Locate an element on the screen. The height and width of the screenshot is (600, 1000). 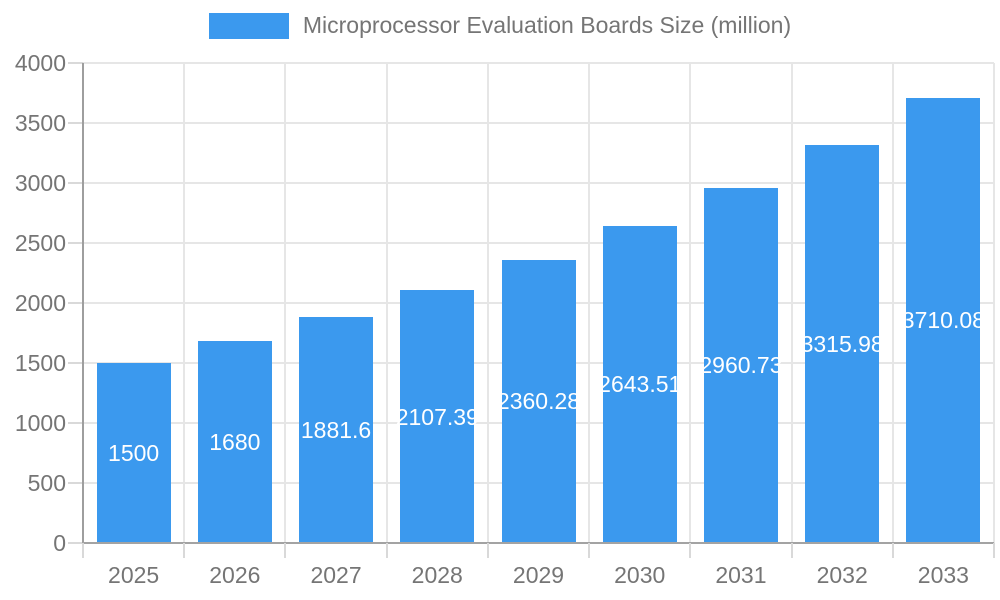
bar-value-label: 3315.98 is located at coordinates (842, 344).